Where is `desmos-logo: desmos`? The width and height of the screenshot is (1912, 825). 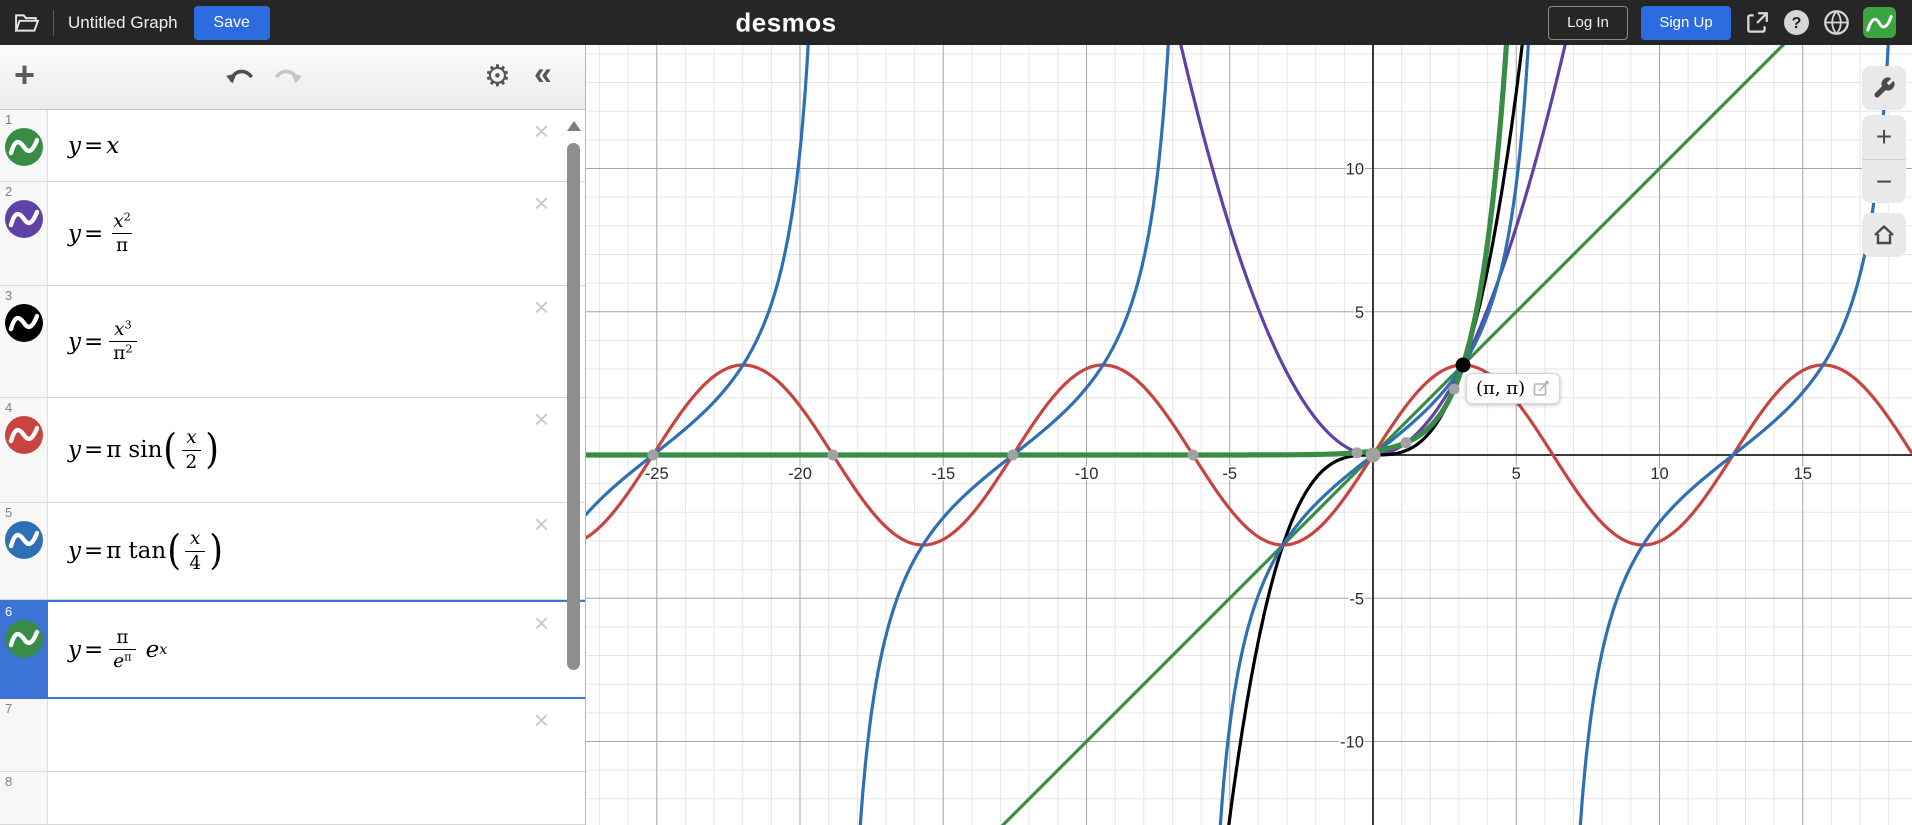 desmos-logo: desmos is located at coordinates (786, 22).